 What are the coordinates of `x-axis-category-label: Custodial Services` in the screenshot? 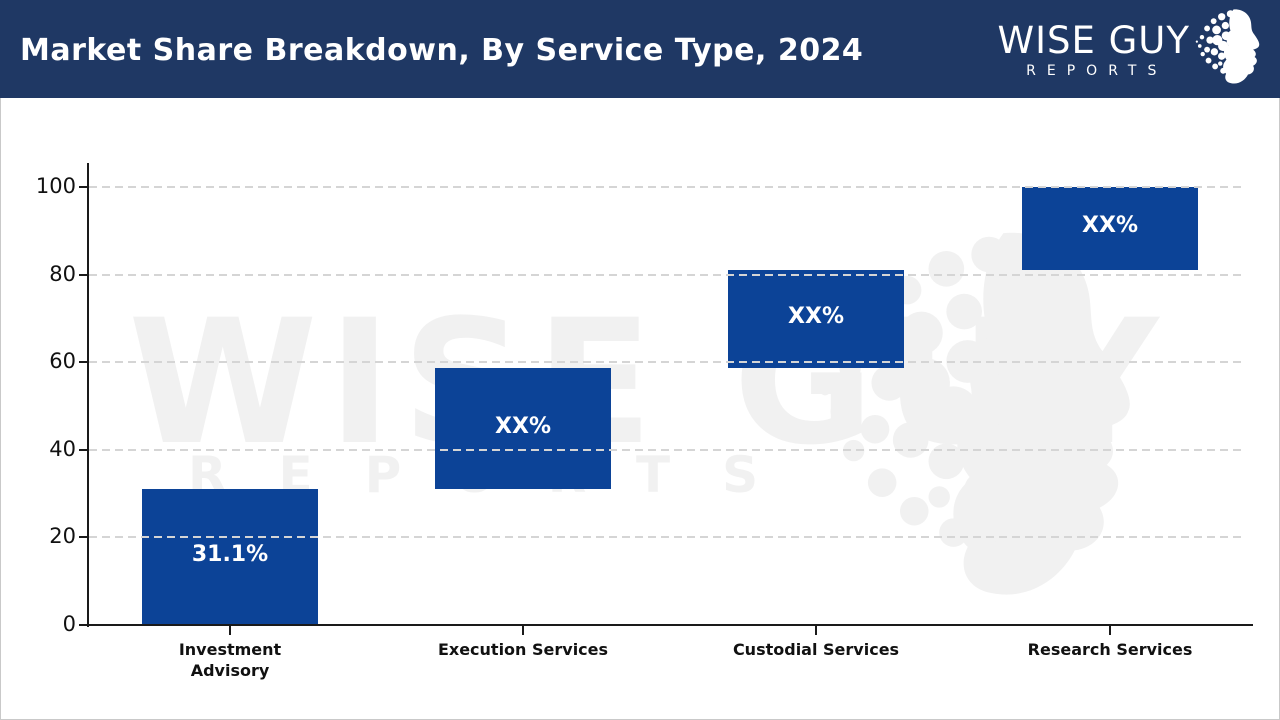 It's located at (816, 649).